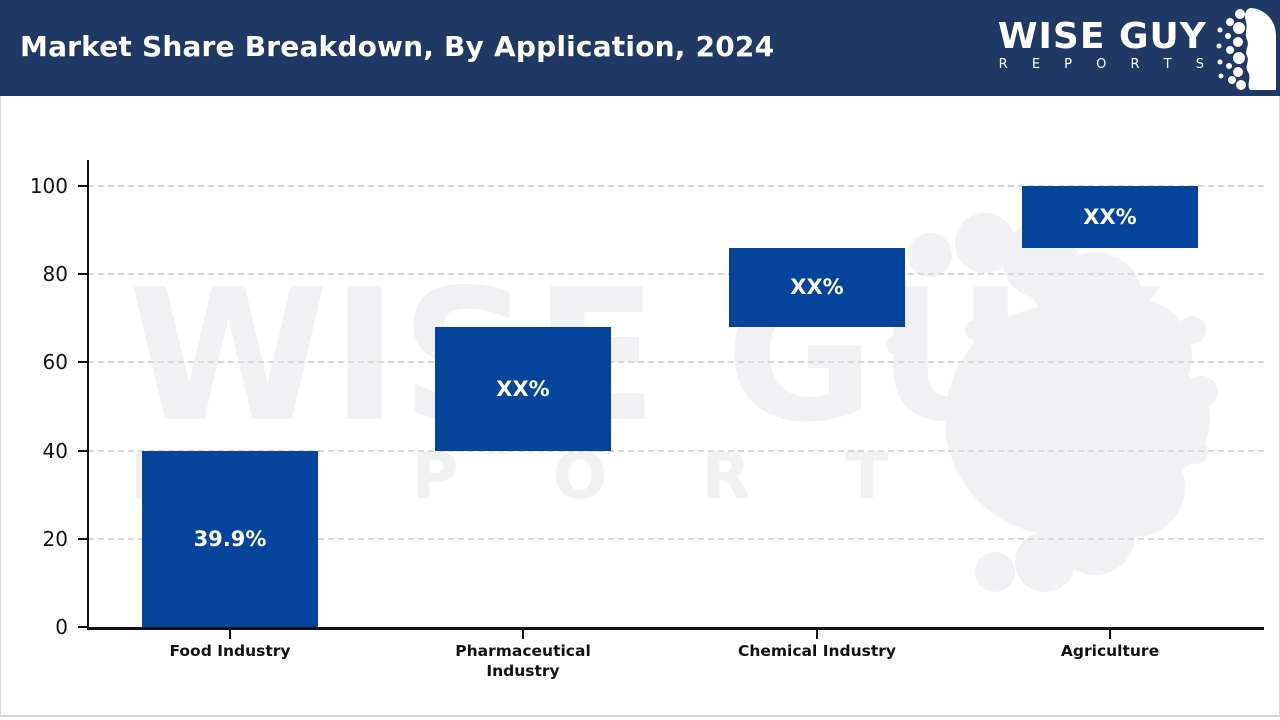  I want to click on left-border-line, so click(0, 406).